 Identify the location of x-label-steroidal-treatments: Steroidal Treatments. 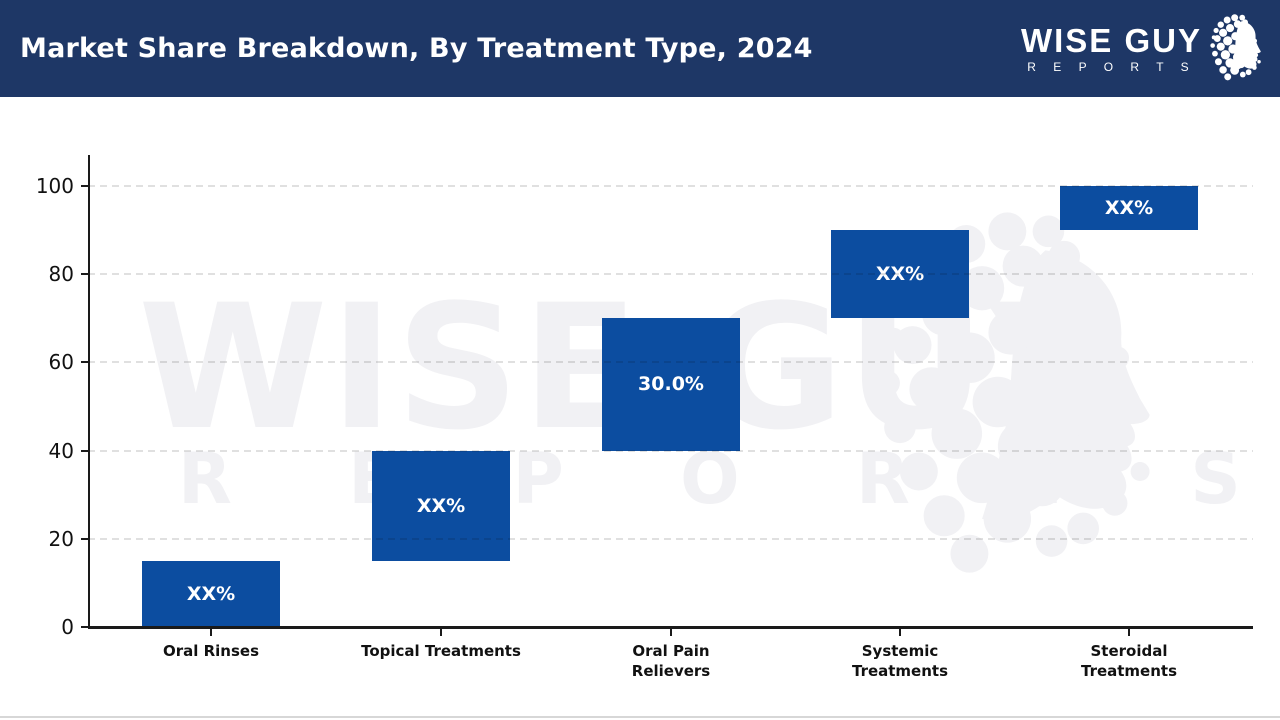
(1129, 661).